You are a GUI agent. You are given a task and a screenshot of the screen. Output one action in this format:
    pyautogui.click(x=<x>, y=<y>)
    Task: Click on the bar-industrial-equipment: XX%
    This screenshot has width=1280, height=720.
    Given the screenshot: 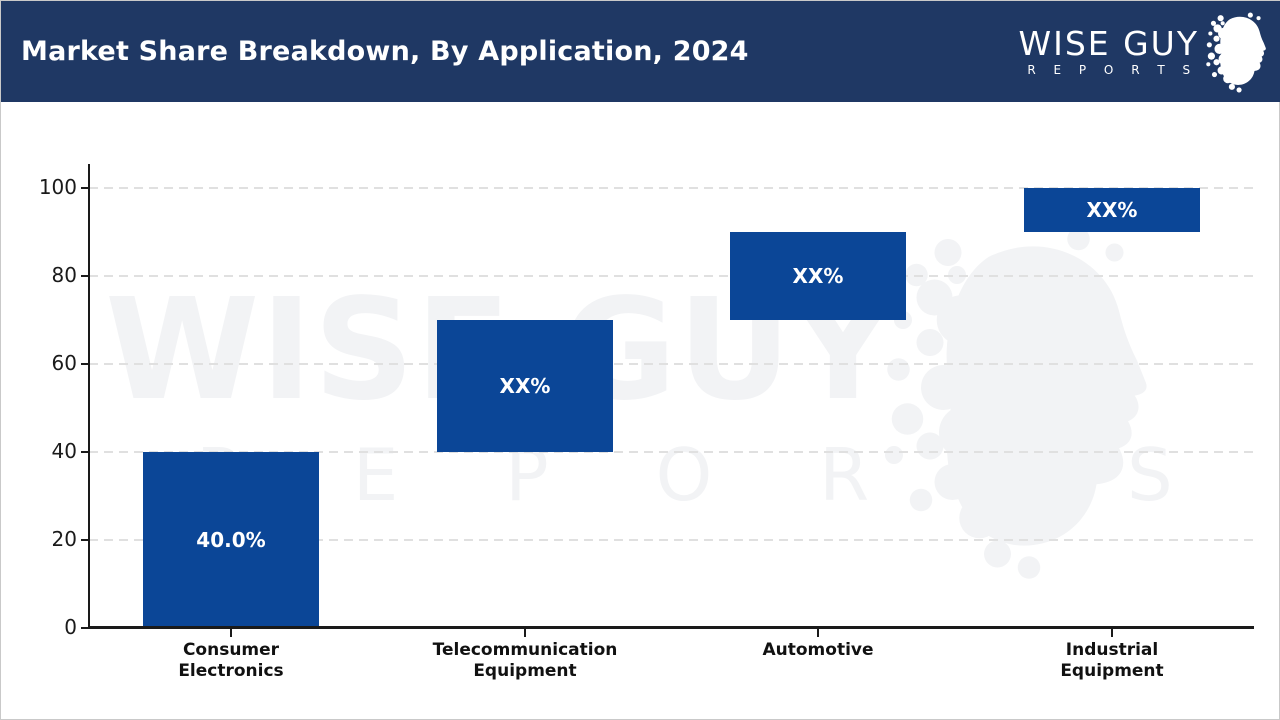 What is the action you would take?
    pyautogui.click(x=1112, y=210)
    